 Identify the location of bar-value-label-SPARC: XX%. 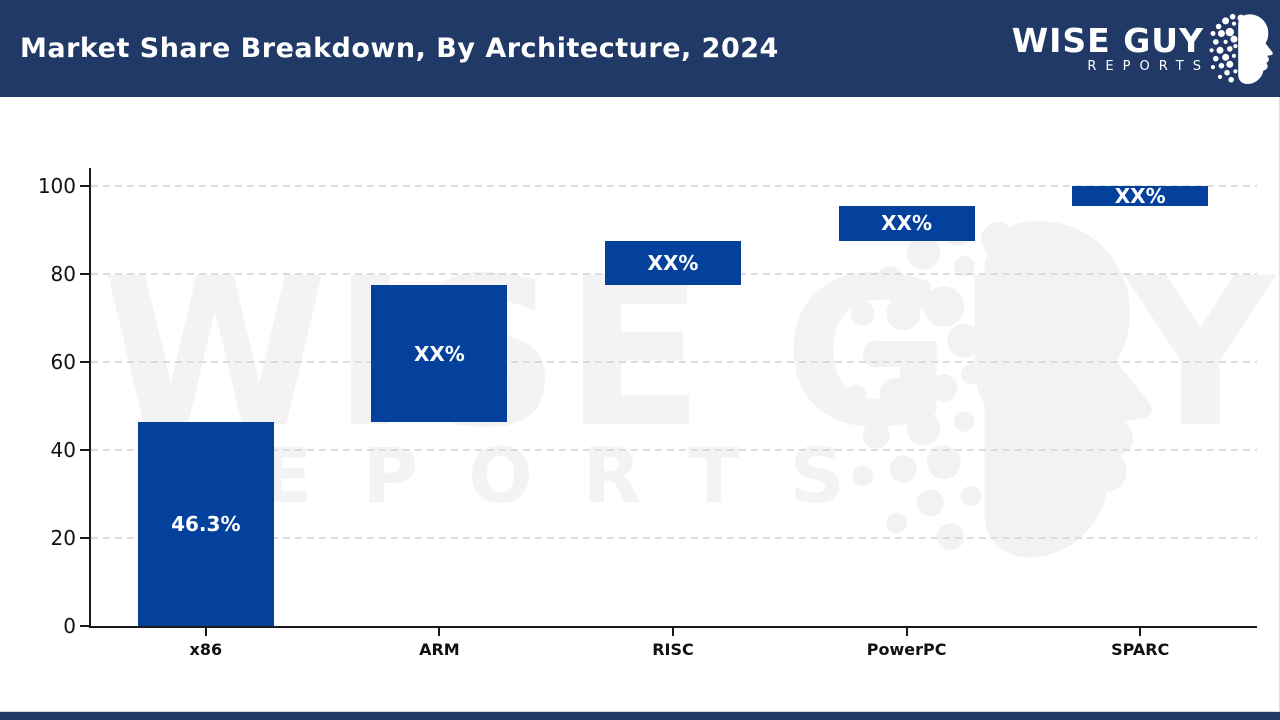
(1140, 195).